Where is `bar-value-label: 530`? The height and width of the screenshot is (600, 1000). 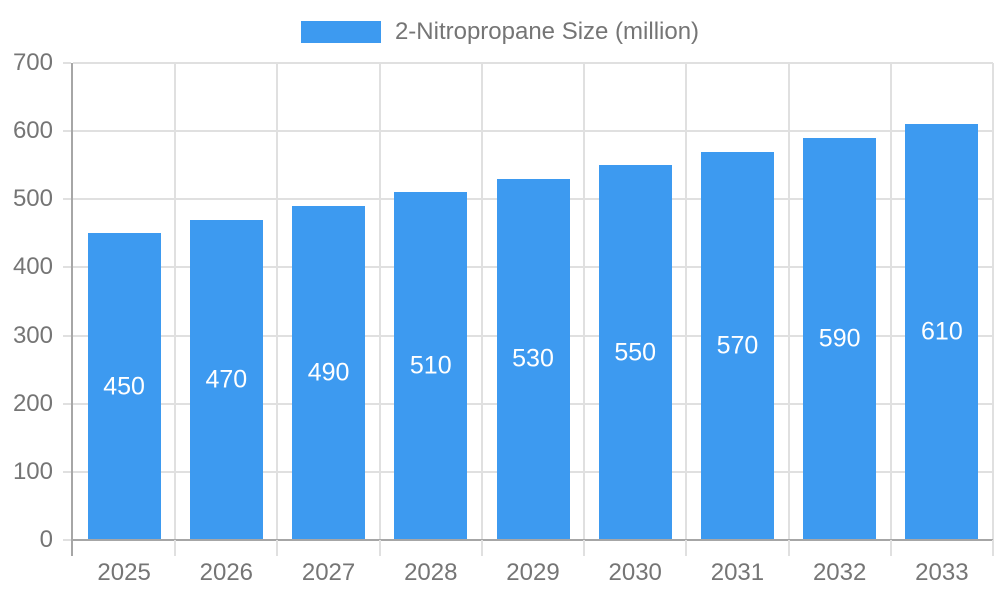 bar-value-label: 530 is located at coordinates (533, 358).